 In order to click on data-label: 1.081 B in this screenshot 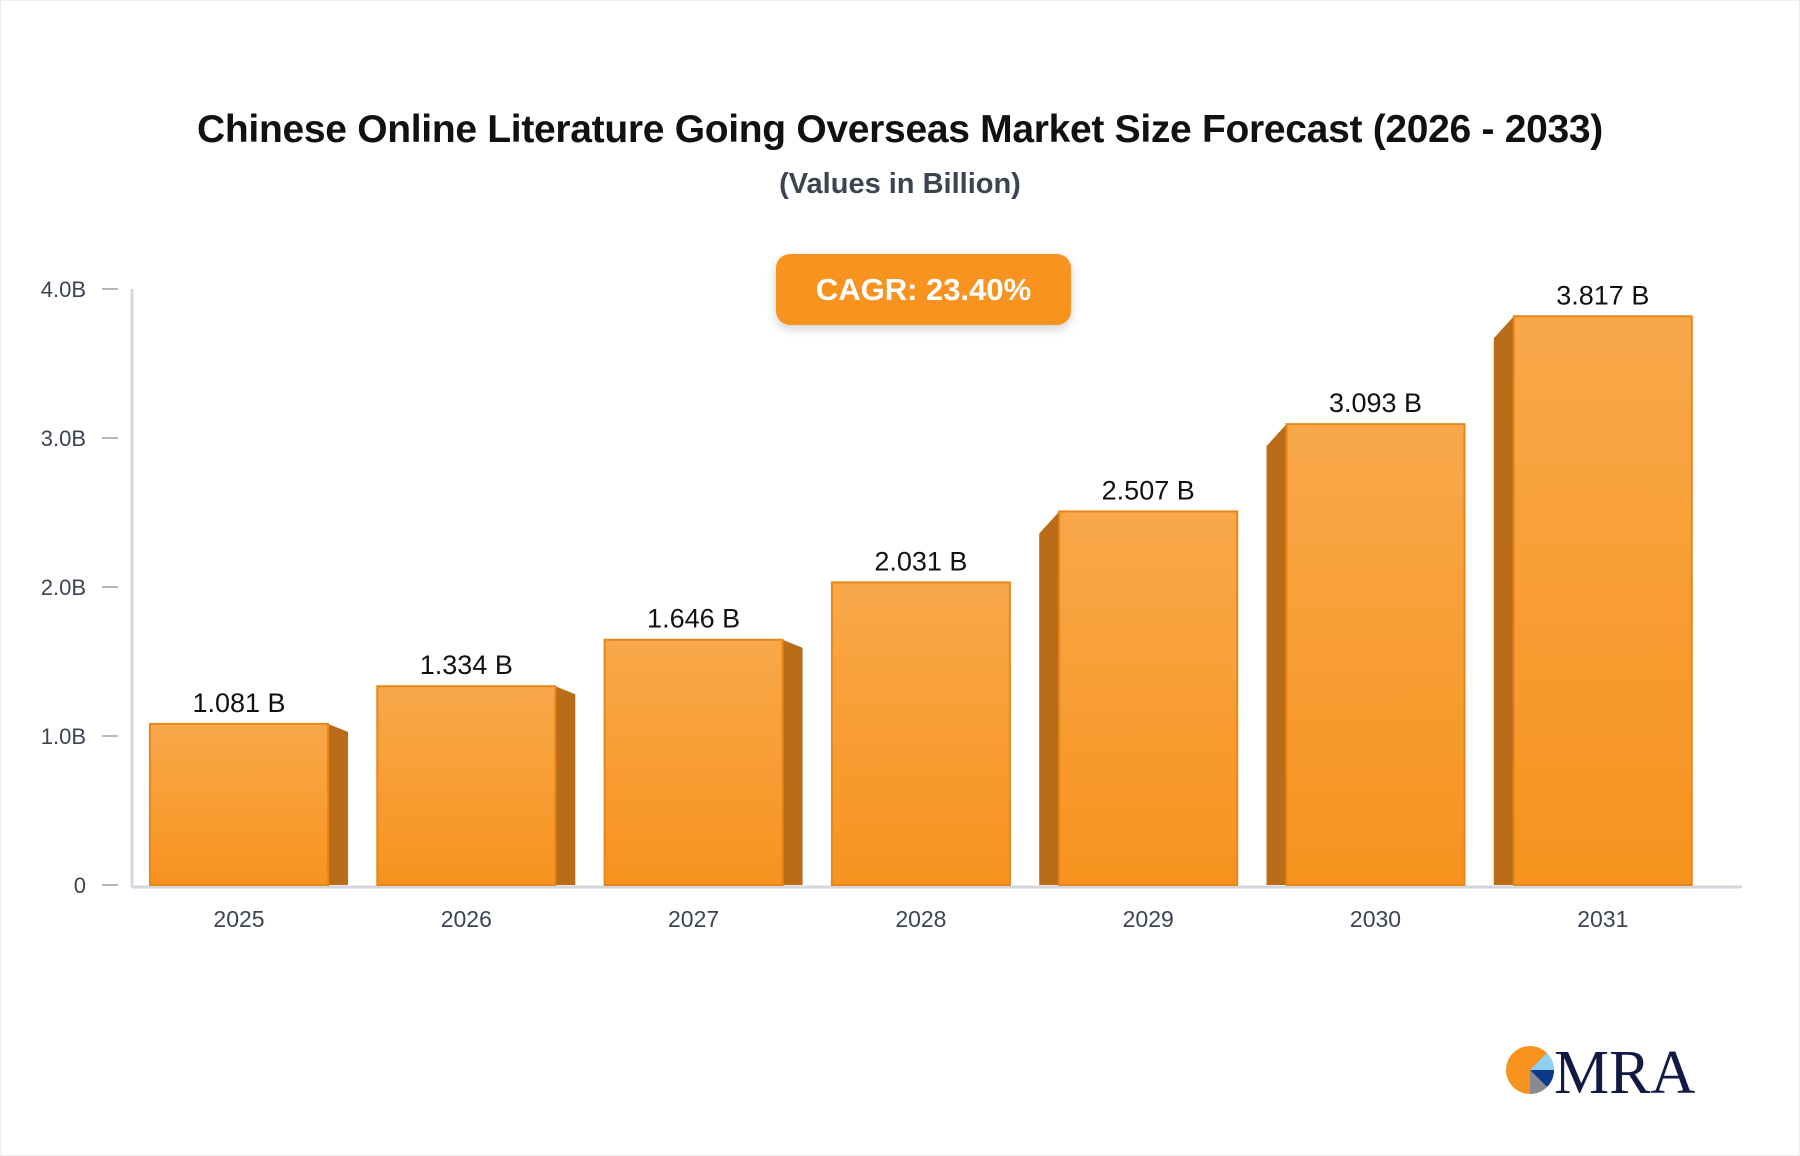, I will do `click(238, 703)`.